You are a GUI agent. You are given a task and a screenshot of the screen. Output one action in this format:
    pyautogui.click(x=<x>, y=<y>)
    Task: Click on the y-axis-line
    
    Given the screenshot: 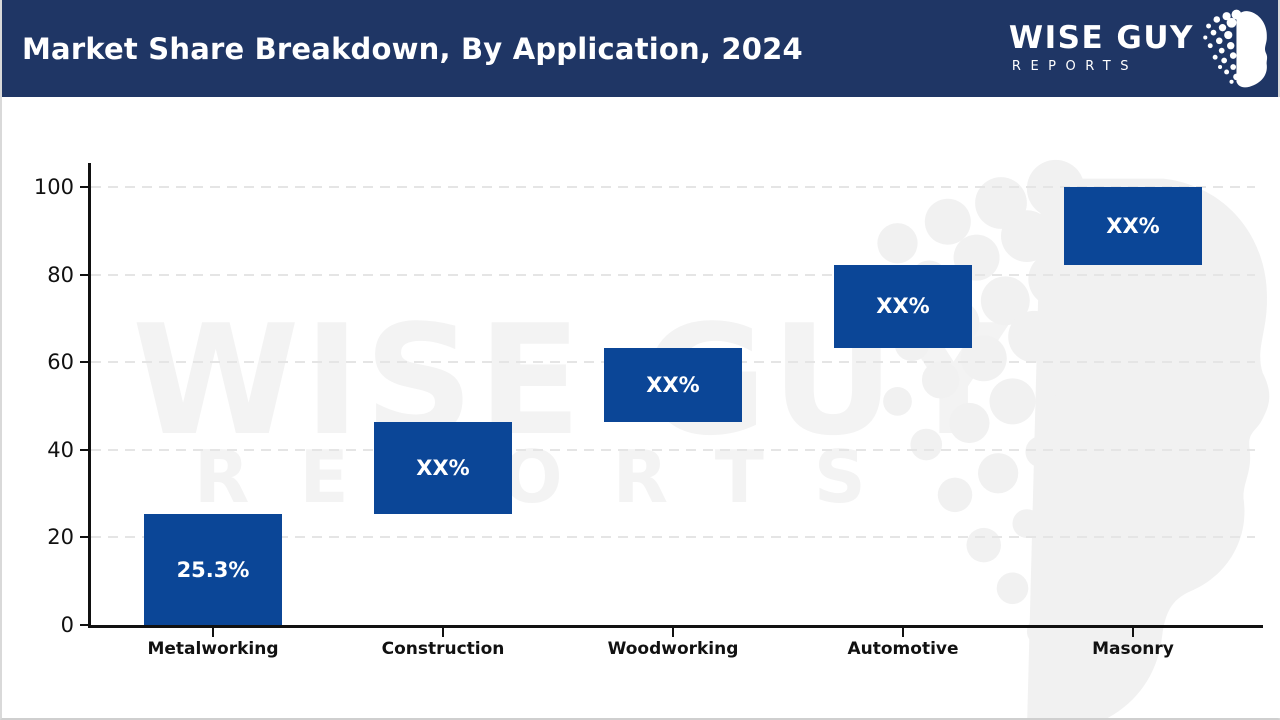 What is the action you would take?
    pyautogui.click(x=89, y=395)
    